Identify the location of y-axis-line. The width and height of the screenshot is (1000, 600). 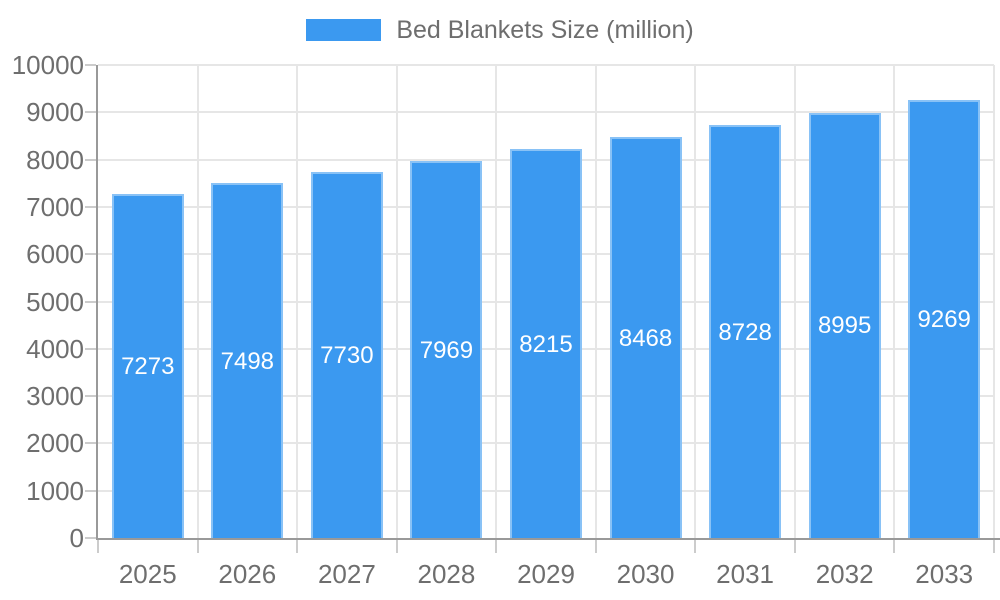
(97, 302).